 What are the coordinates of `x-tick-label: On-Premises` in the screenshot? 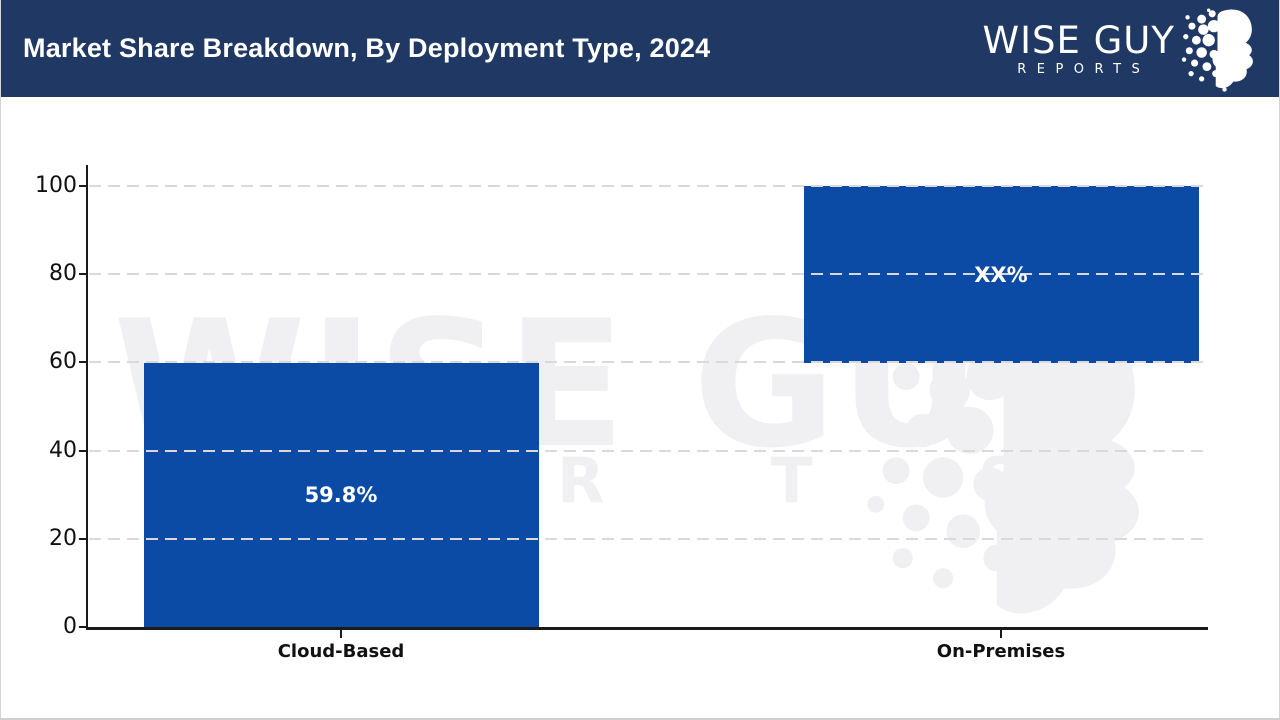 It's located at (1001, 651).